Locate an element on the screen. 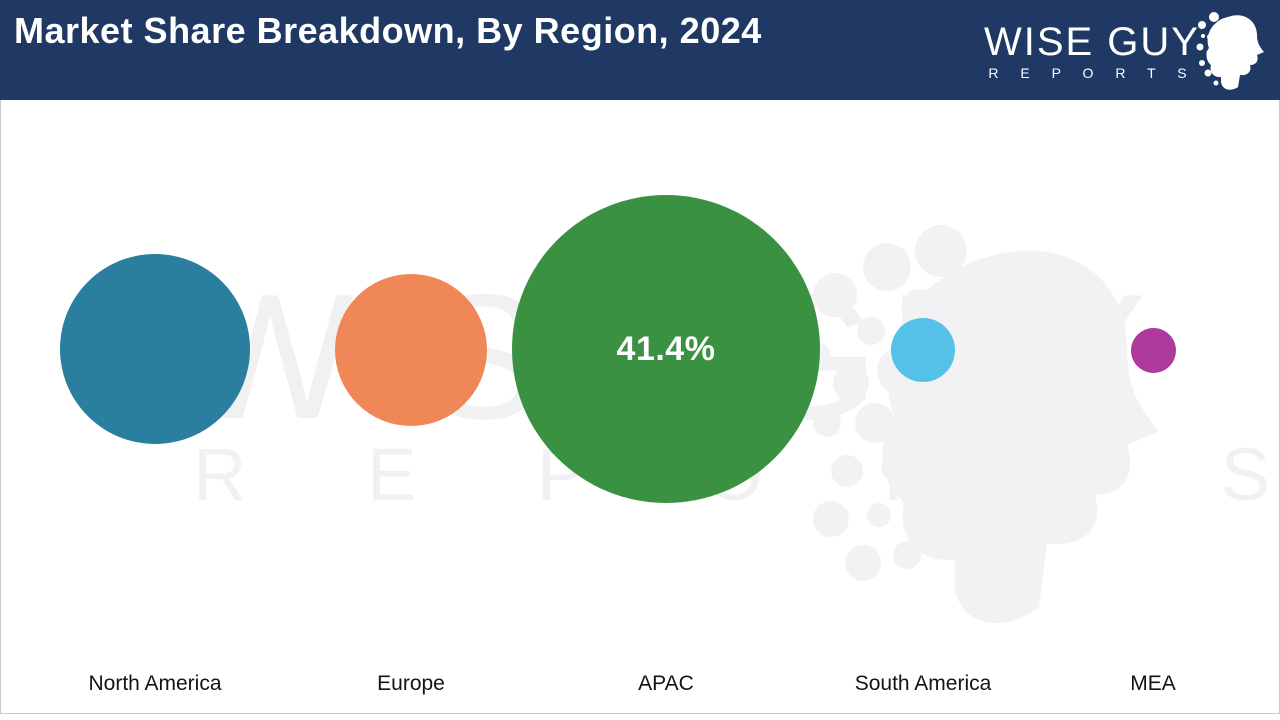 This screenshot has width=1280, height=720. brand-subtitle: R E P O R T S is located at coordinates (1092, 73).